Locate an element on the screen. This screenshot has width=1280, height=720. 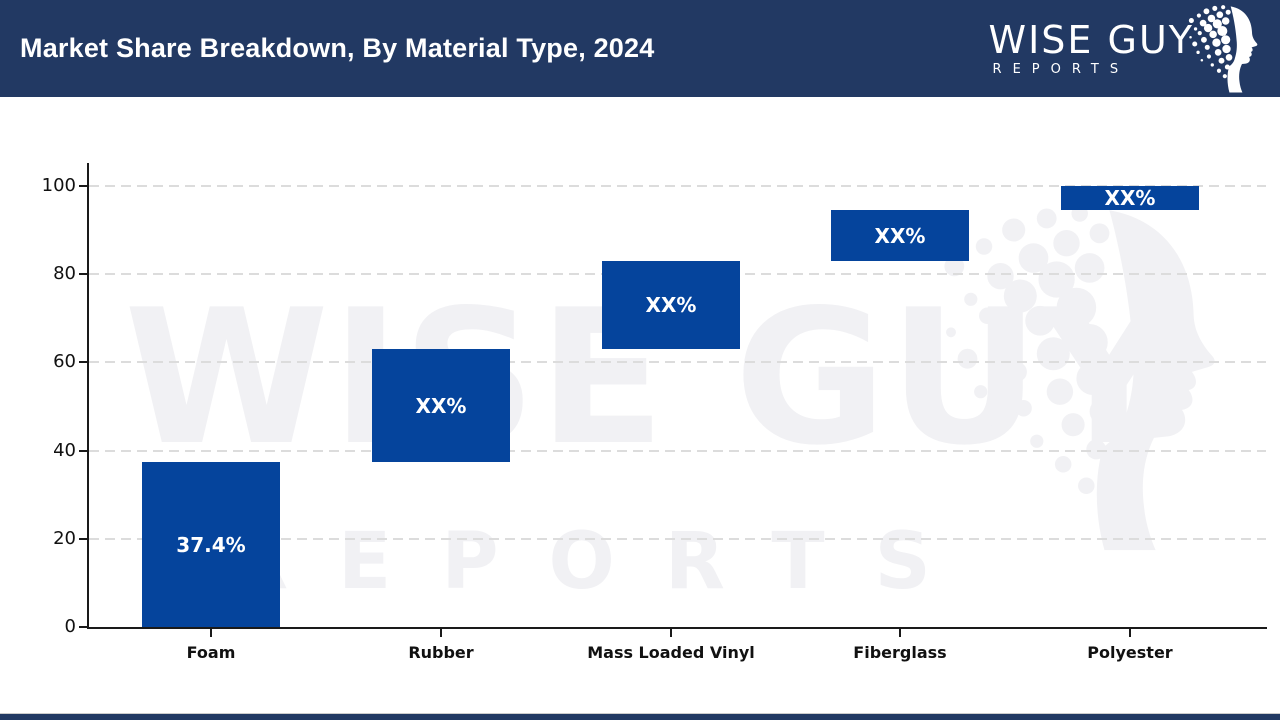
bar-fiberglass: XX% is located at coordinates (900, 235).